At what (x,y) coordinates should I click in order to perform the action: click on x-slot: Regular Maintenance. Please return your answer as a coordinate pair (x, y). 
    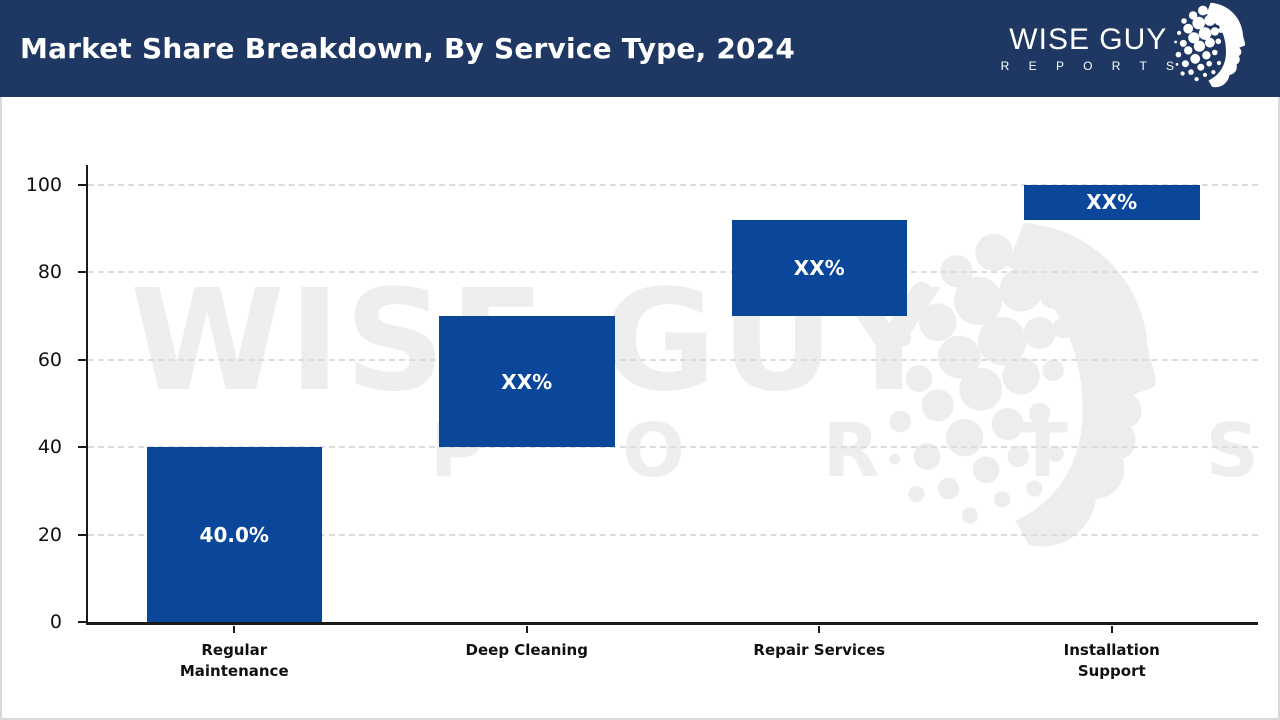
    Looking at the image, I should click on (234, 654).